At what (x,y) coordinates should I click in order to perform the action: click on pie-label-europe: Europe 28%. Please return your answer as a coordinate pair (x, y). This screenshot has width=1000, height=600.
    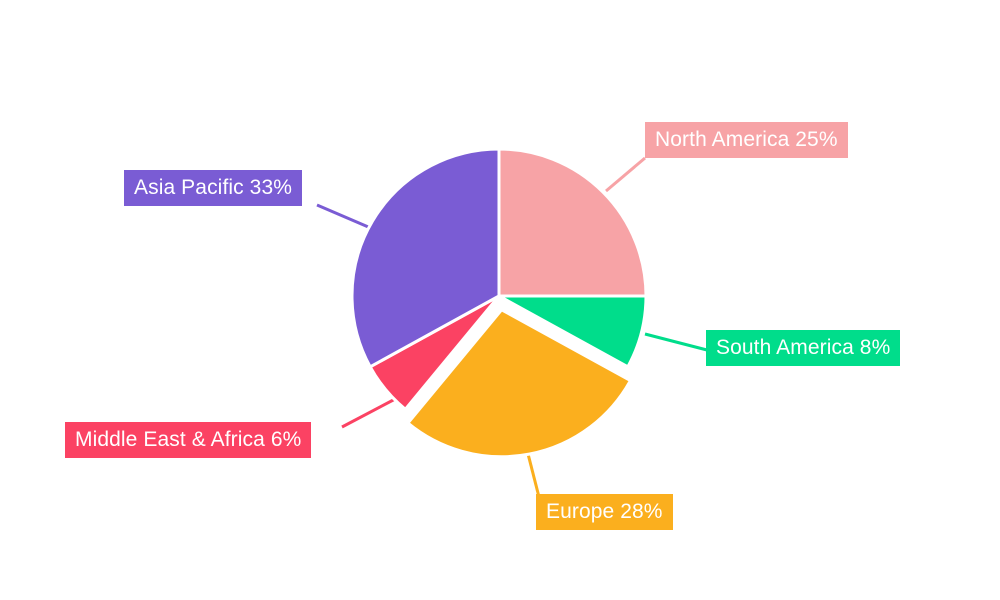
    Looking at the image, I should click on (604, 512).